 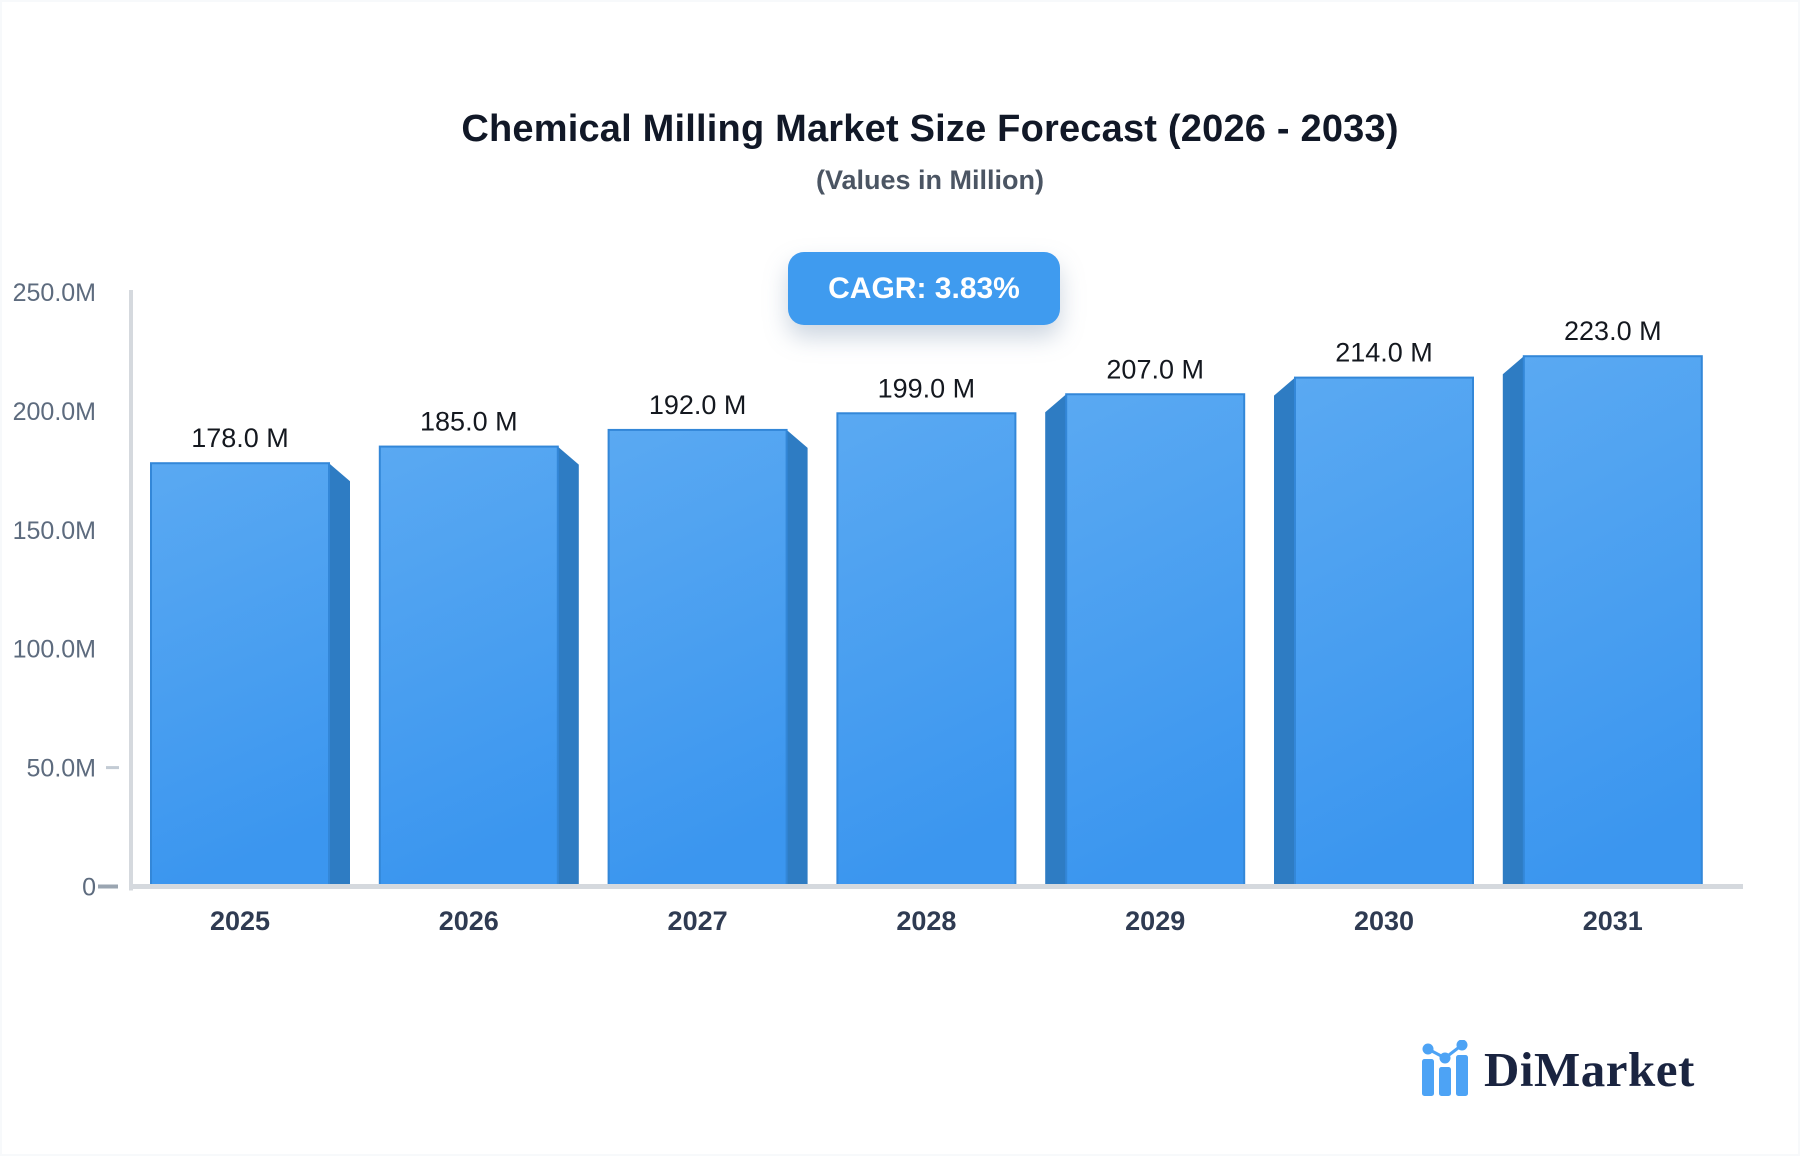 What do you see at coordinates (568, 666) in the screenshot?
I see `bar-side-2026` at bounding box center [568, 666].